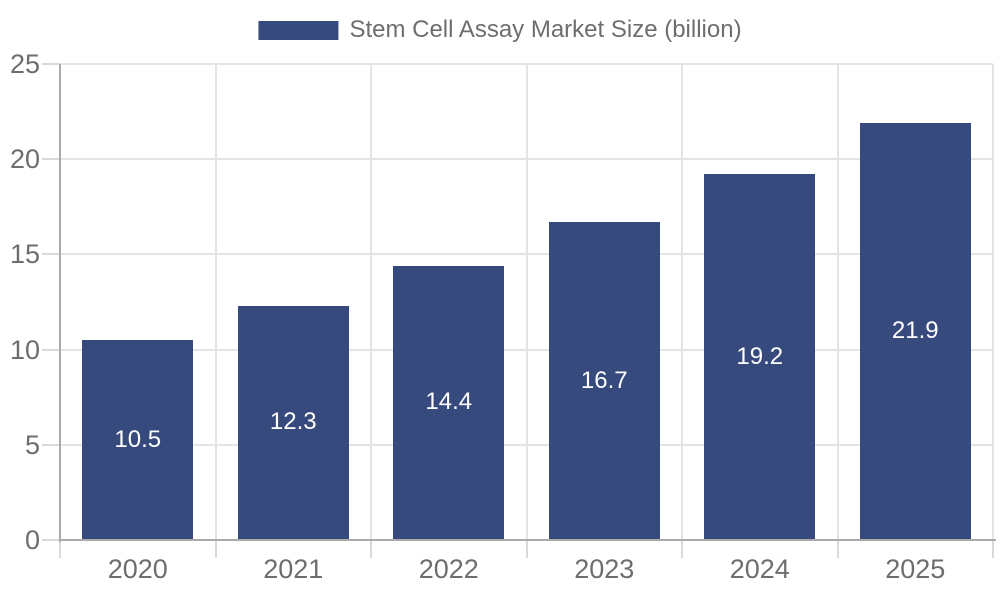  I want to click on y-axis-line, so click(60, 303).